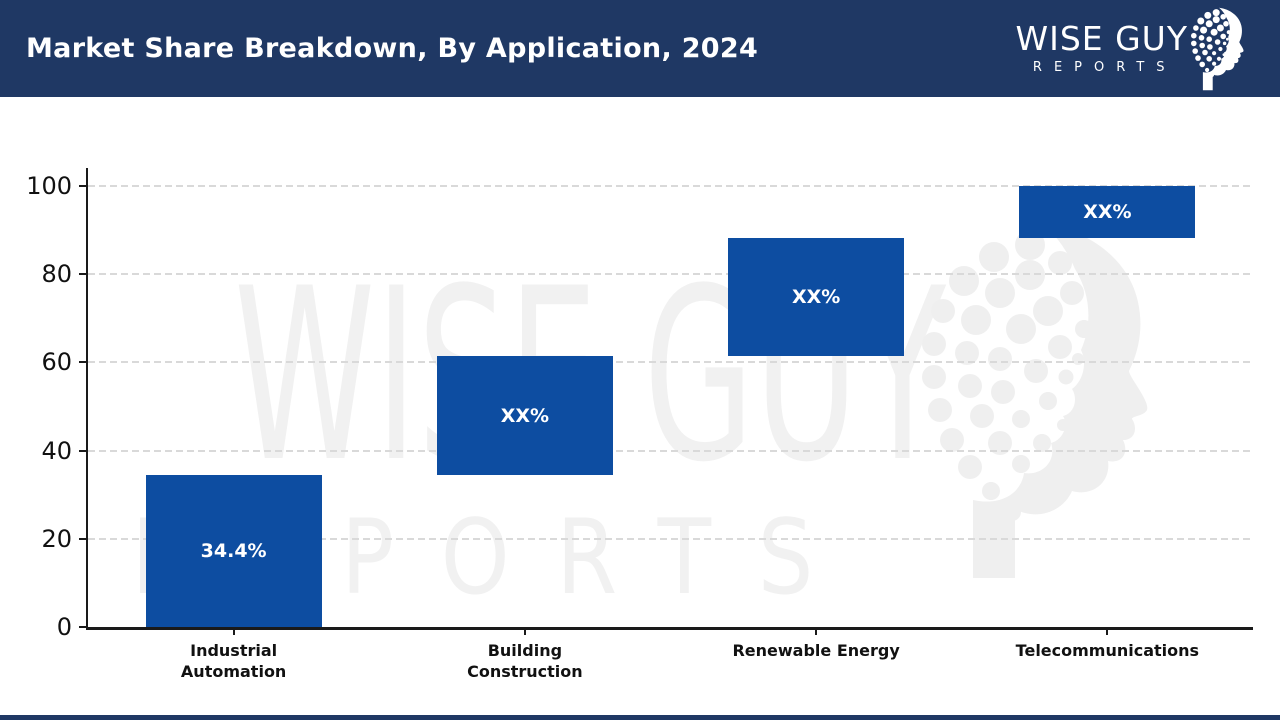 Image resolution: width=1280 pixels, height=720 pixels. What do you see at coordinates (49, 186) in the screenshot?
I see `y-tick-label: 100` at bounding box center [49, 186].